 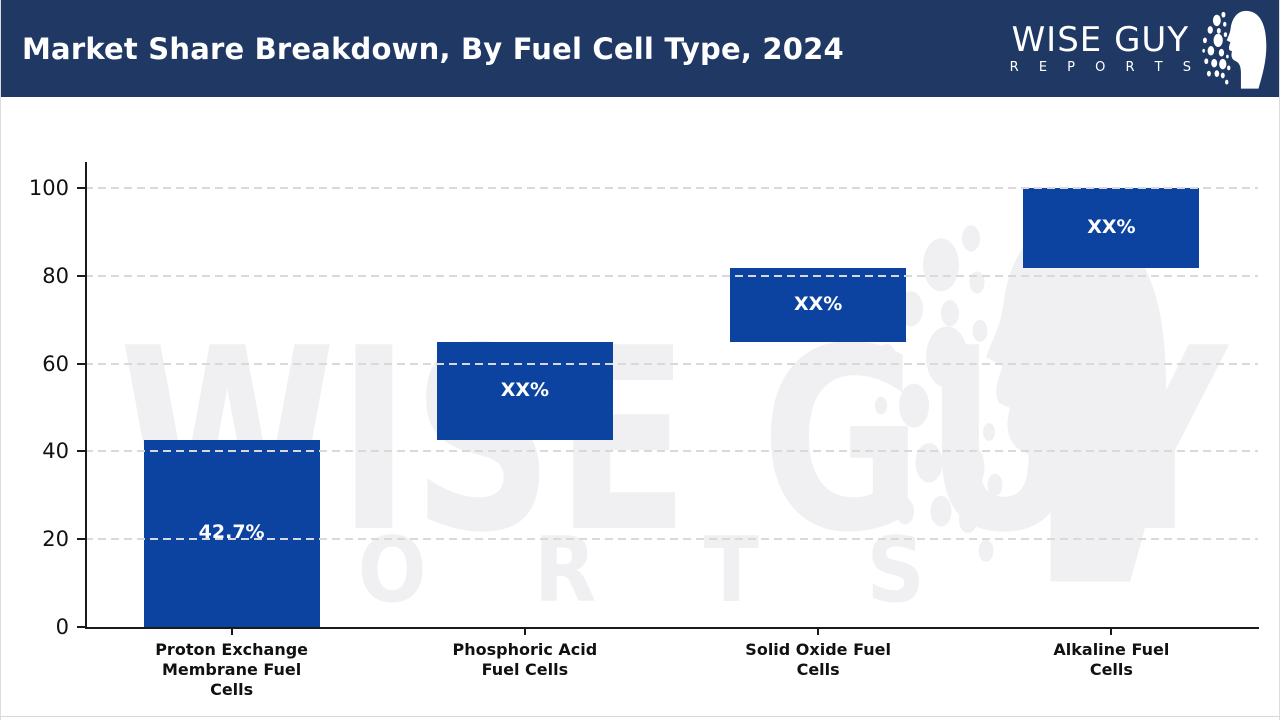 I want to click on logo-text: WISE GUY R E P O R T S, so click(x=1100, y=48).